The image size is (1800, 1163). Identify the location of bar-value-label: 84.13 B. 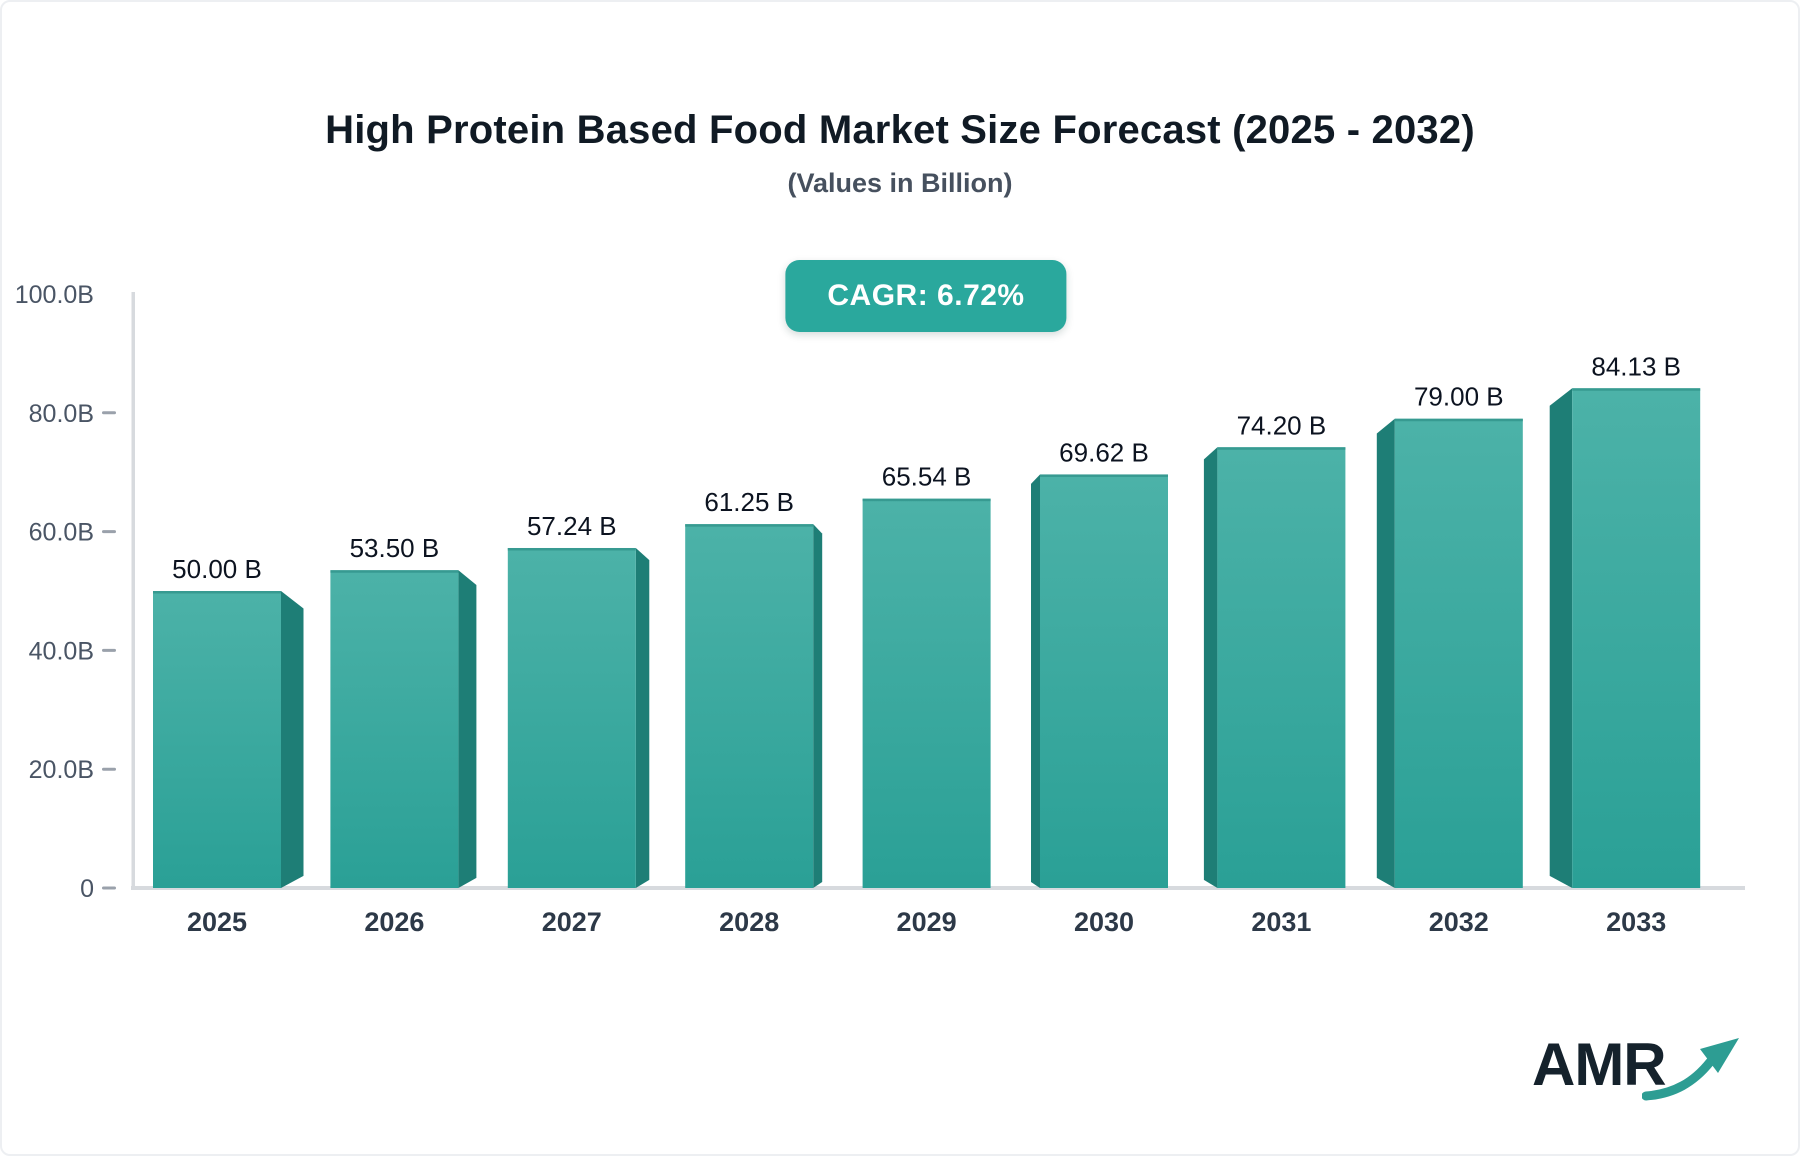
(1636, 366).